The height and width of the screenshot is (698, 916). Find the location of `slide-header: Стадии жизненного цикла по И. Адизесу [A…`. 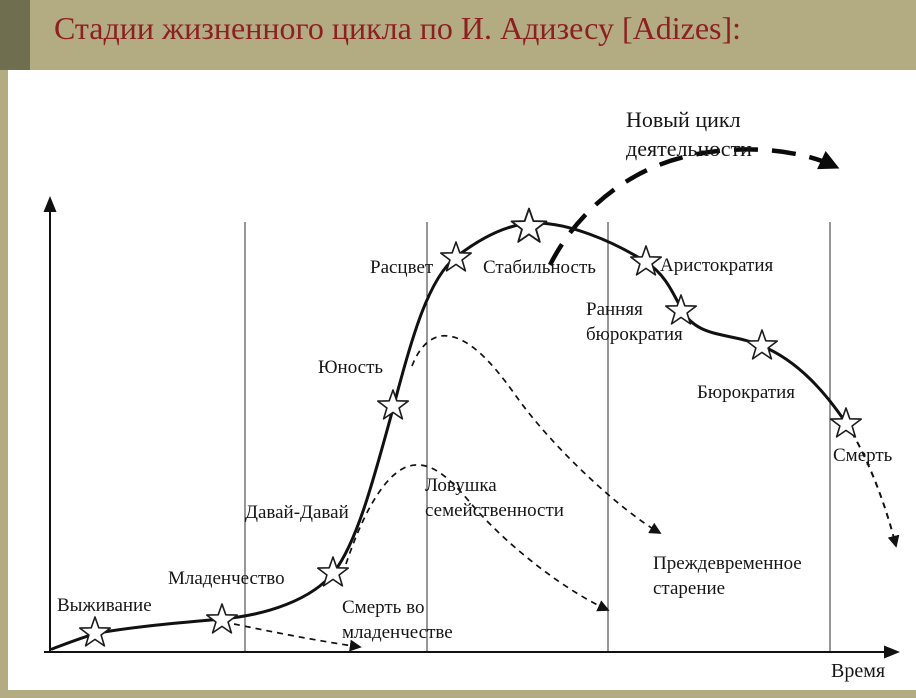

slide-header: Стадии жизненного цикла по И. Адизесу [A… is located at coordinates (458, 35).